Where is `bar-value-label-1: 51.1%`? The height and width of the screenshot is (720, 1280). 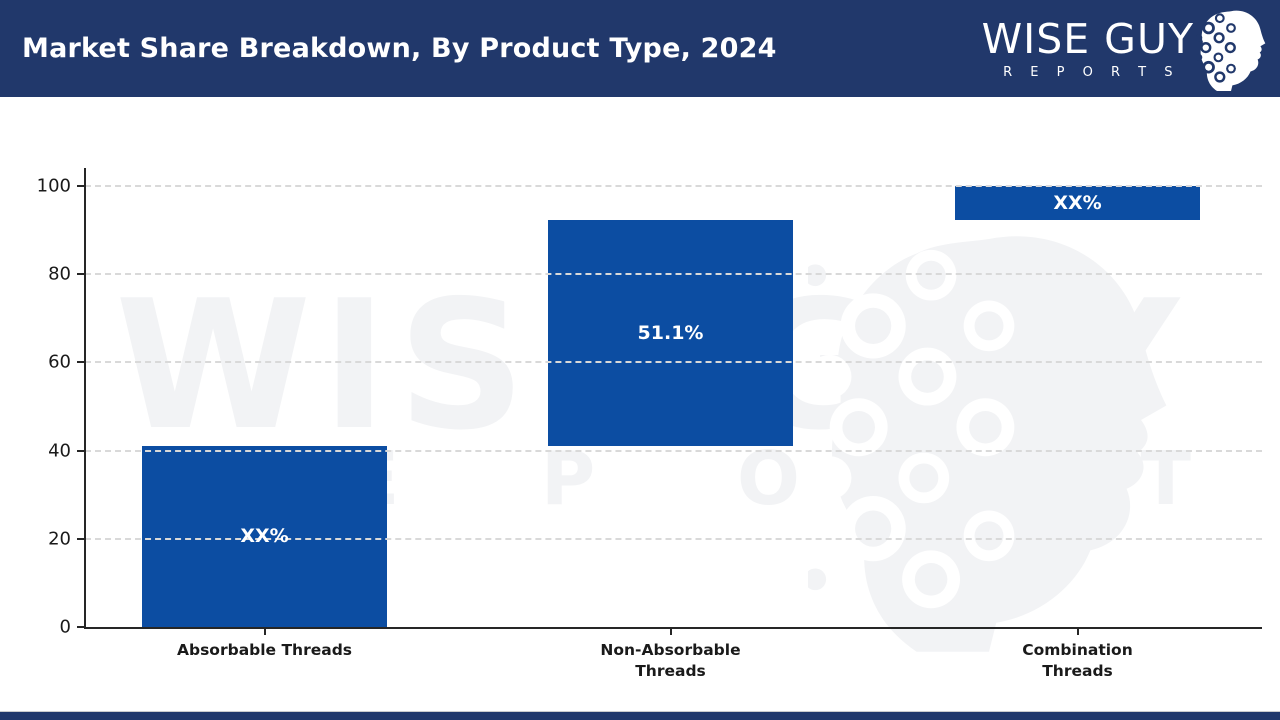 bar-value-label-1: 51.1% is located at coordinates (670, 333).